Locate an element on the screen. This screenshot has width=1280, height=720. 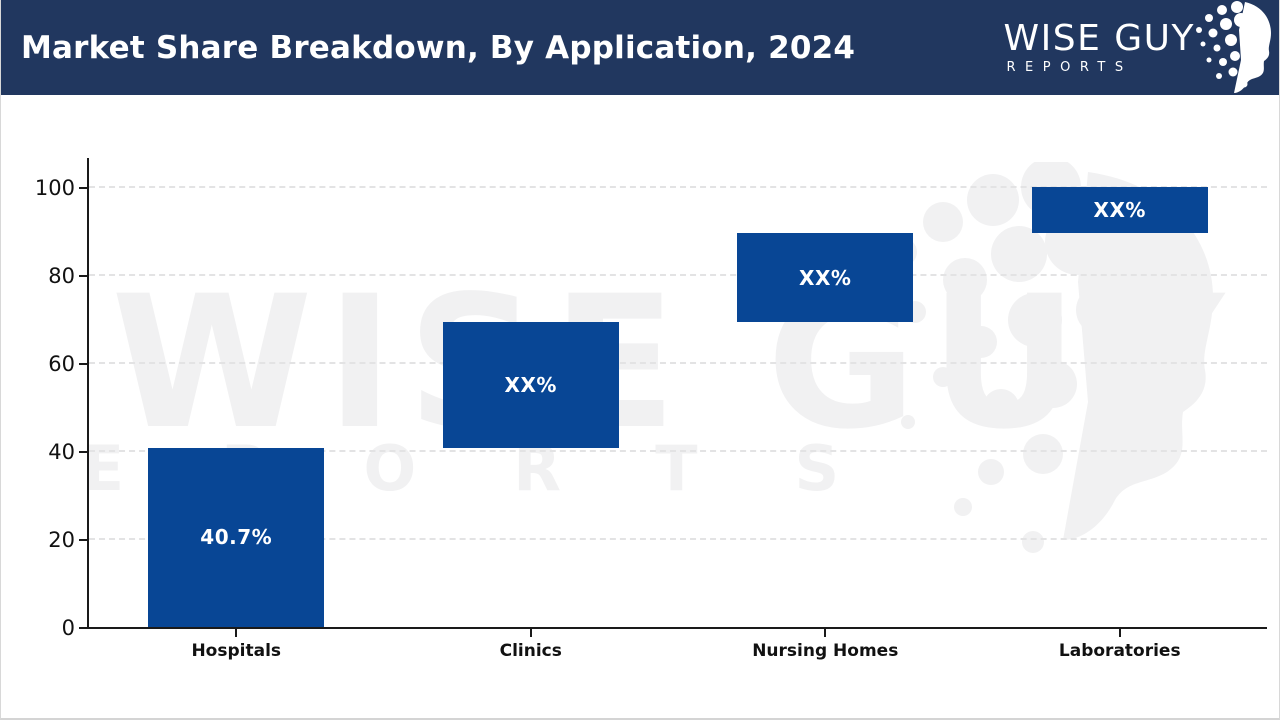
bar-clinics: XX% is located at coordinates (530, 385).